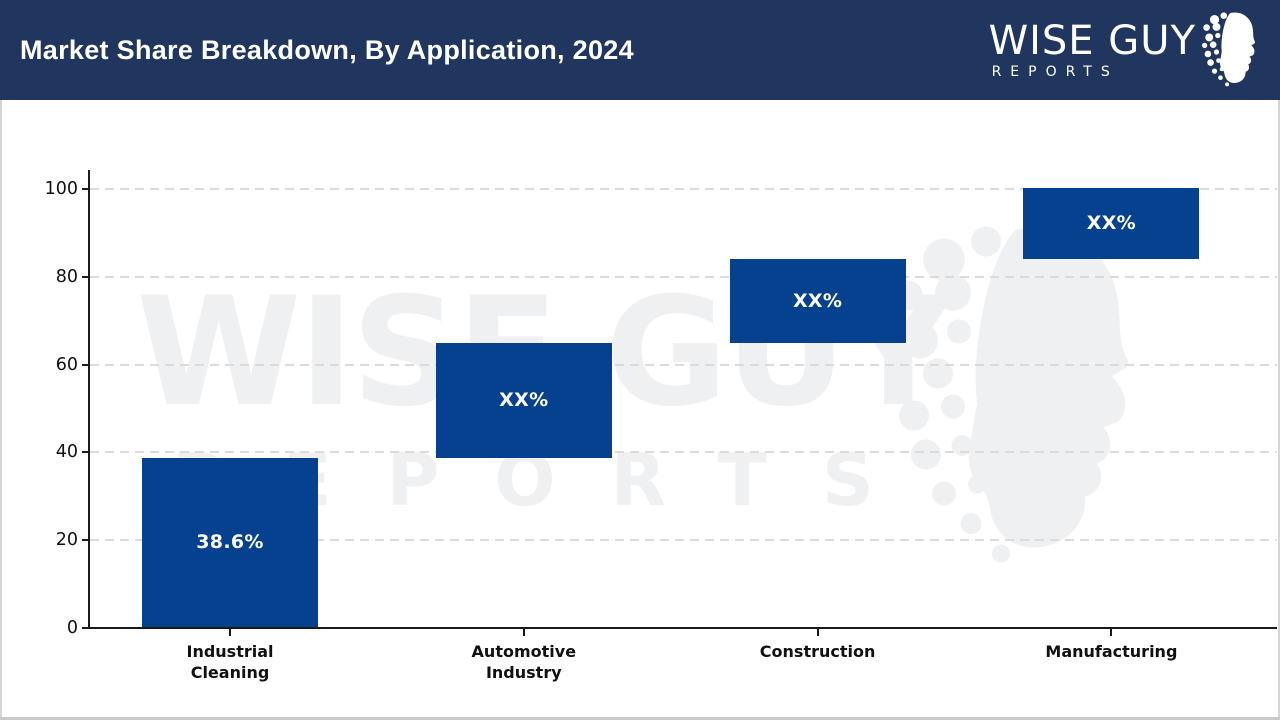  I want to click on y-axis-spine, so click(89, 399).